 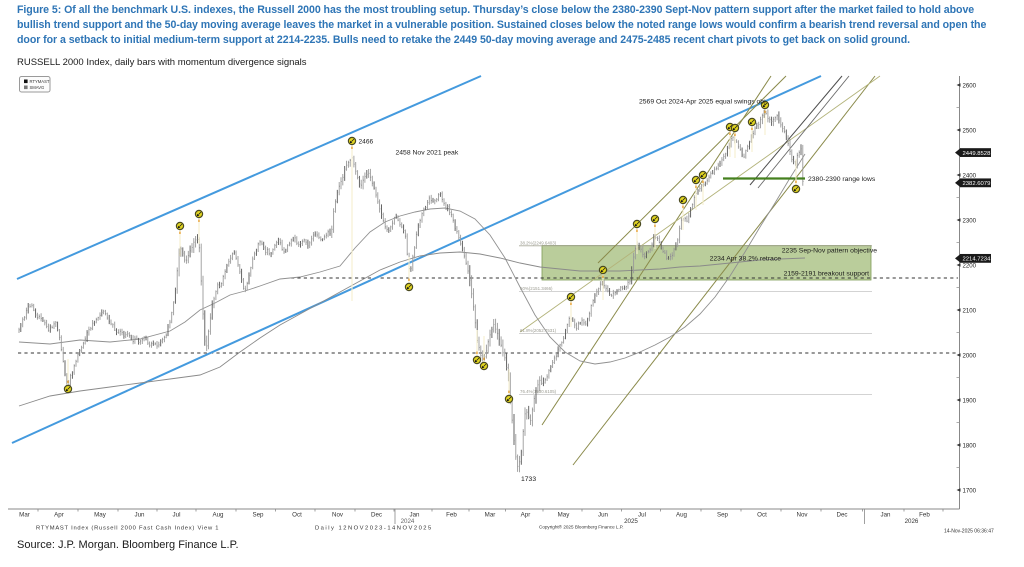 What do you see at coordinates (427, 153) in the screenshot?
I see `svg-text: 2458 Nov 2021 peak` at bounding box center [427, 153].